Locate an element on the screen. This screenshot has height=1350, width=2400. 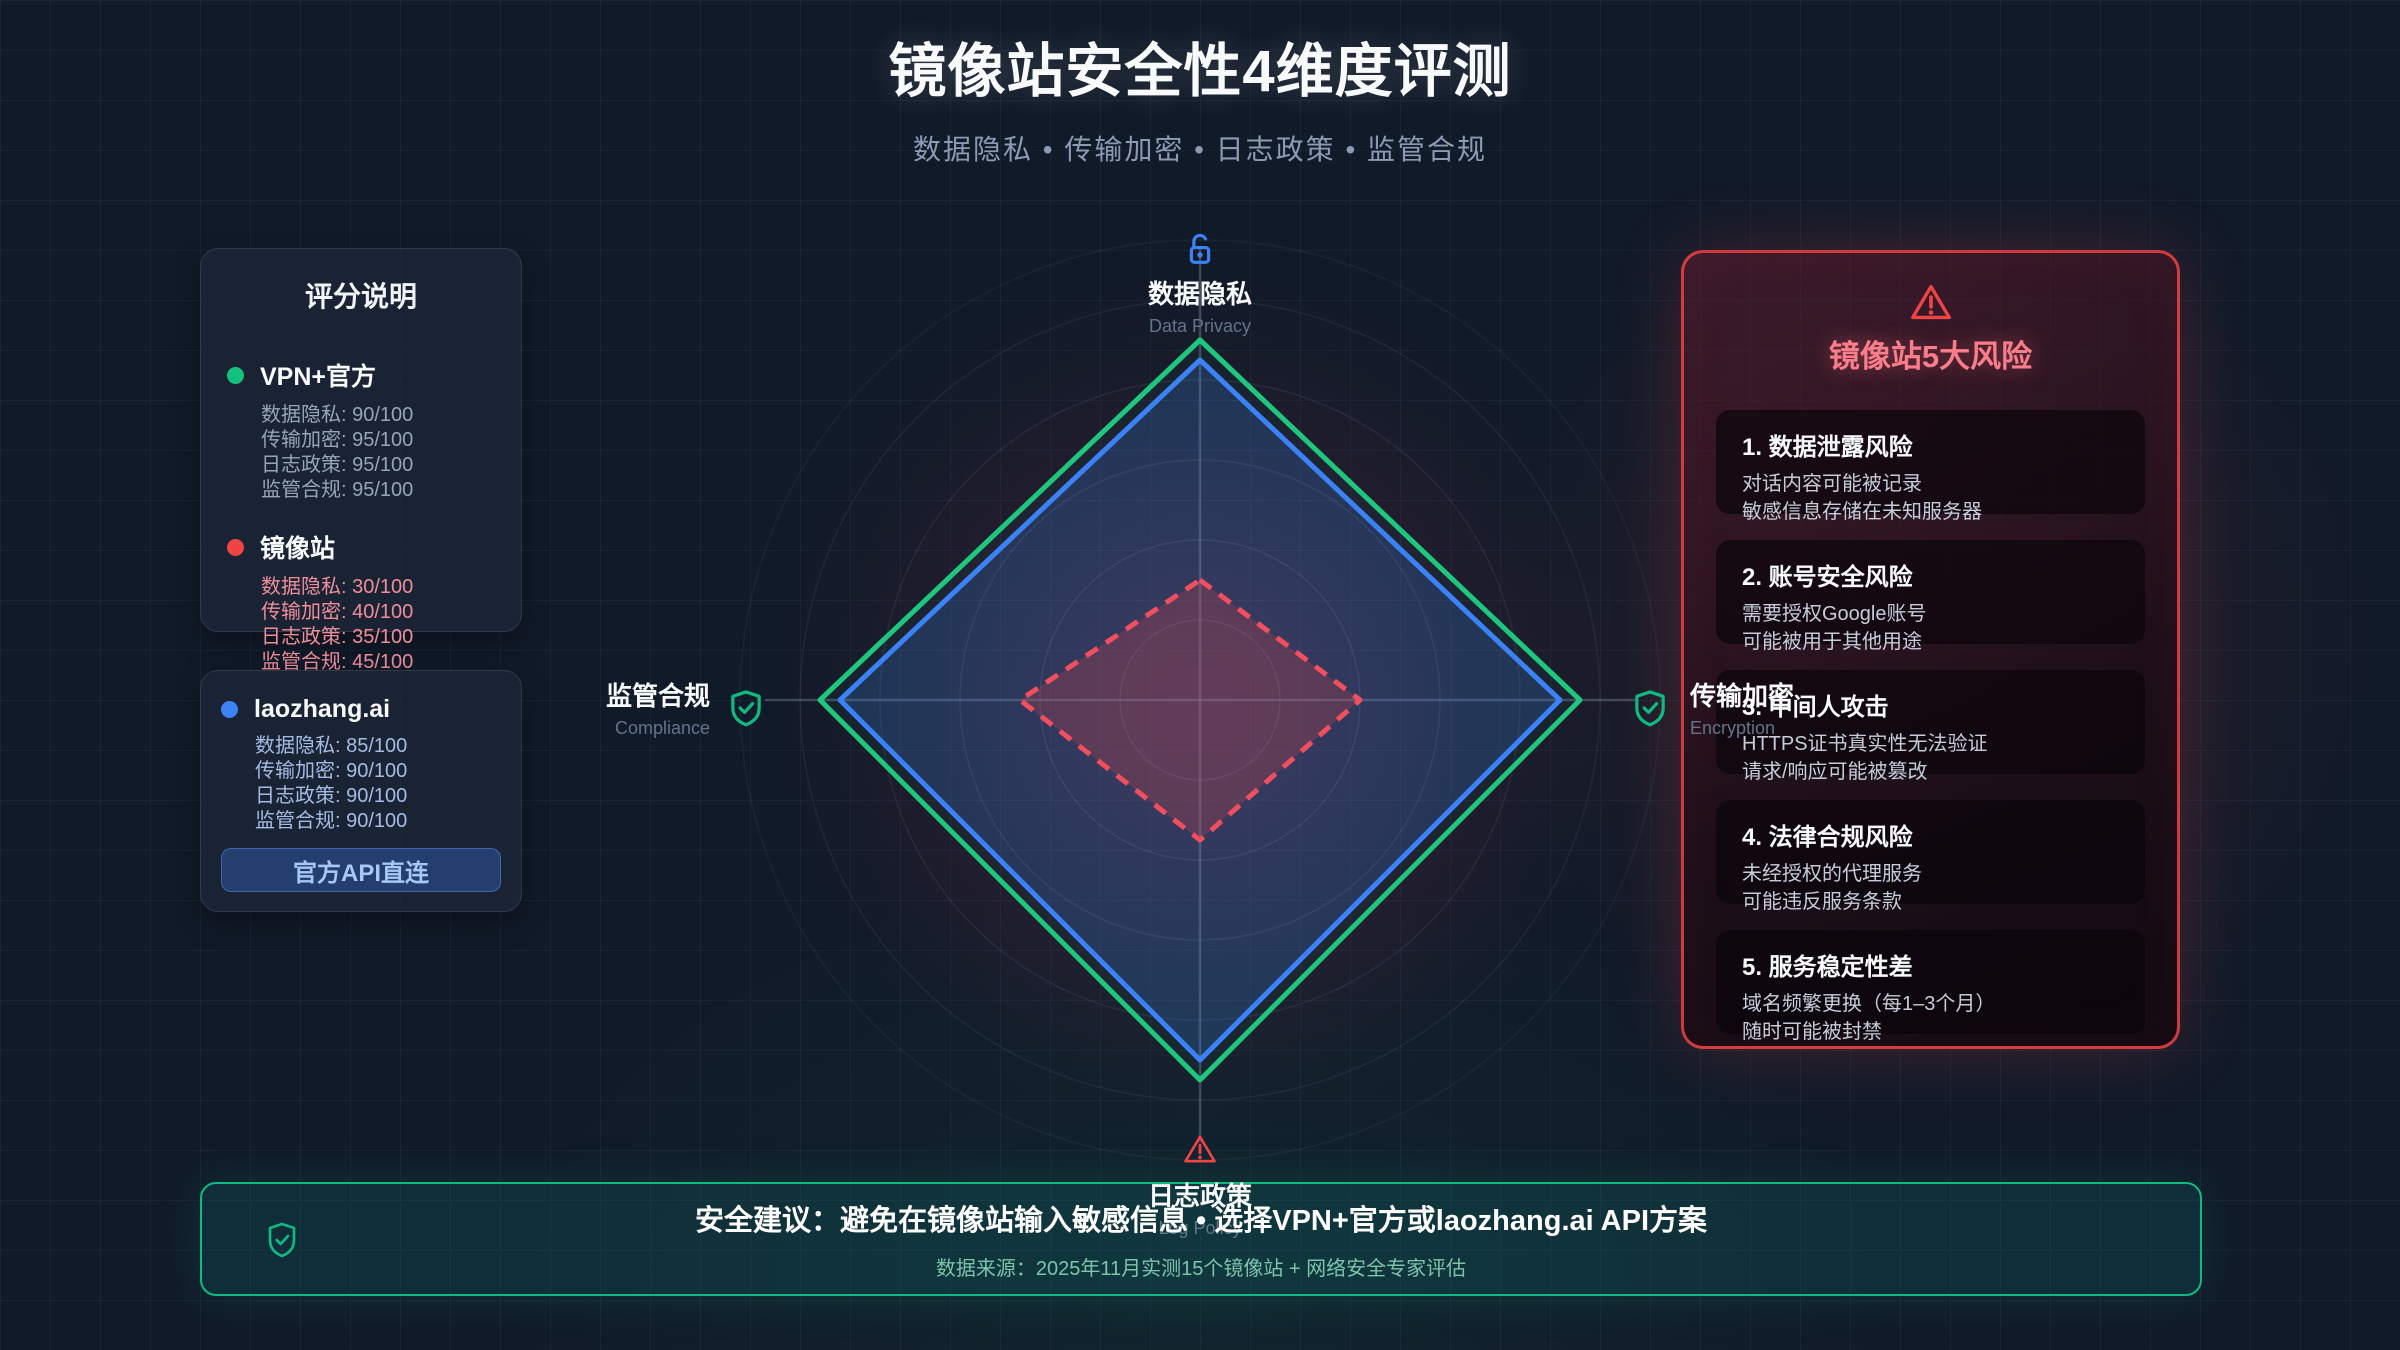
risk-card-4: 4. 法律合规风险 未经授权的代理服务 可能违反服务条款 is located at coordinates (1930, 856).